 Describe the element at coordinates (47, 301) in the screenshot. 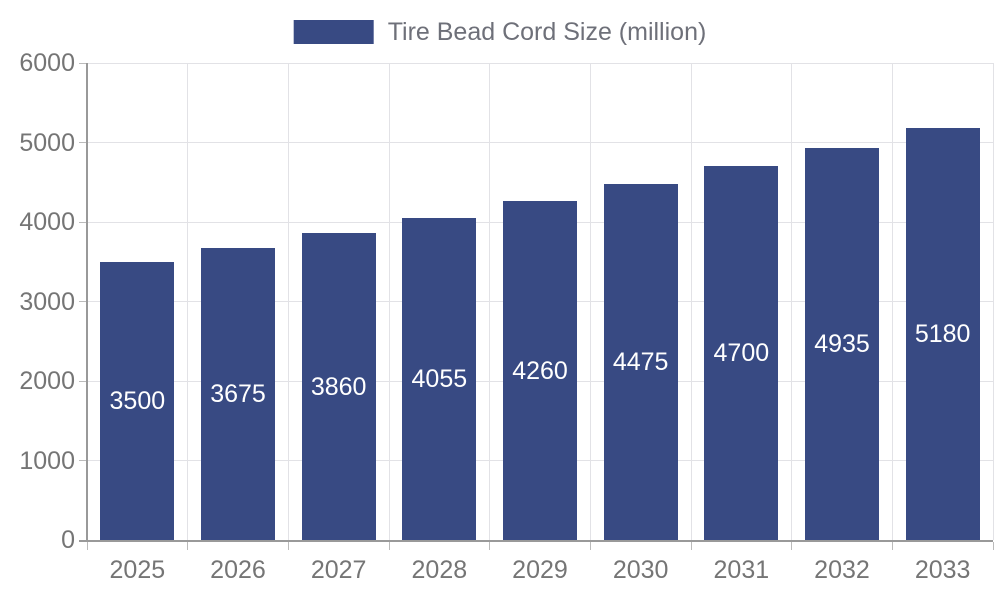

I see `y-tick-label: 3000` at that location.